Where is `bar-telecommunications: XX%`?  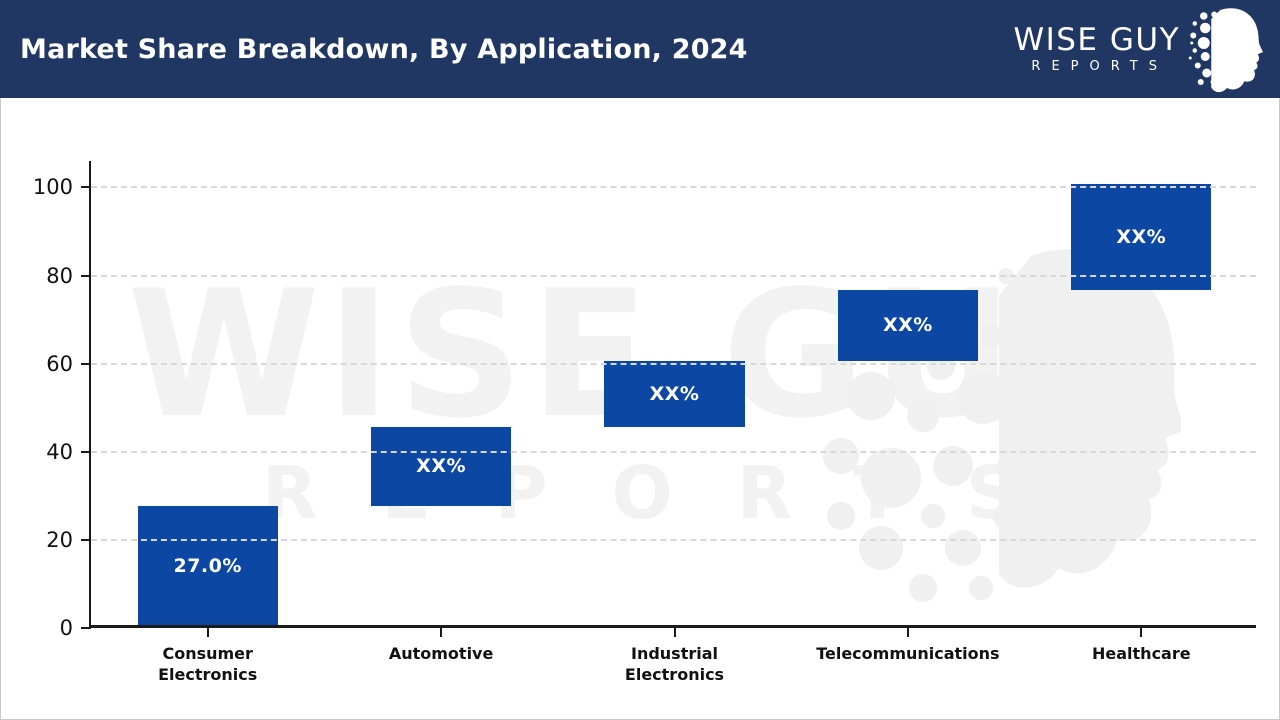 bar-telecommunications: XX% is located at coordinates (907, 325).